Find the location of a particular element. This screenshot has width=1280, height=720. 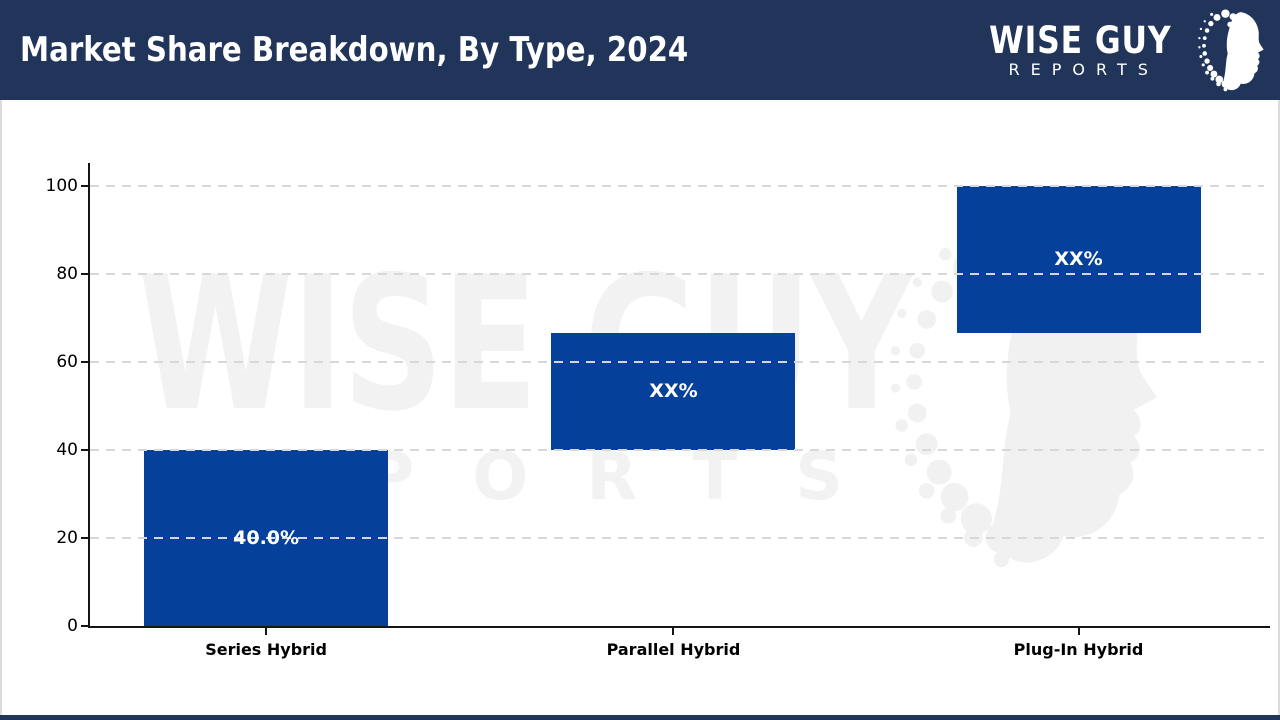

dotted-head-icon is located at coordinates (1230, 50).